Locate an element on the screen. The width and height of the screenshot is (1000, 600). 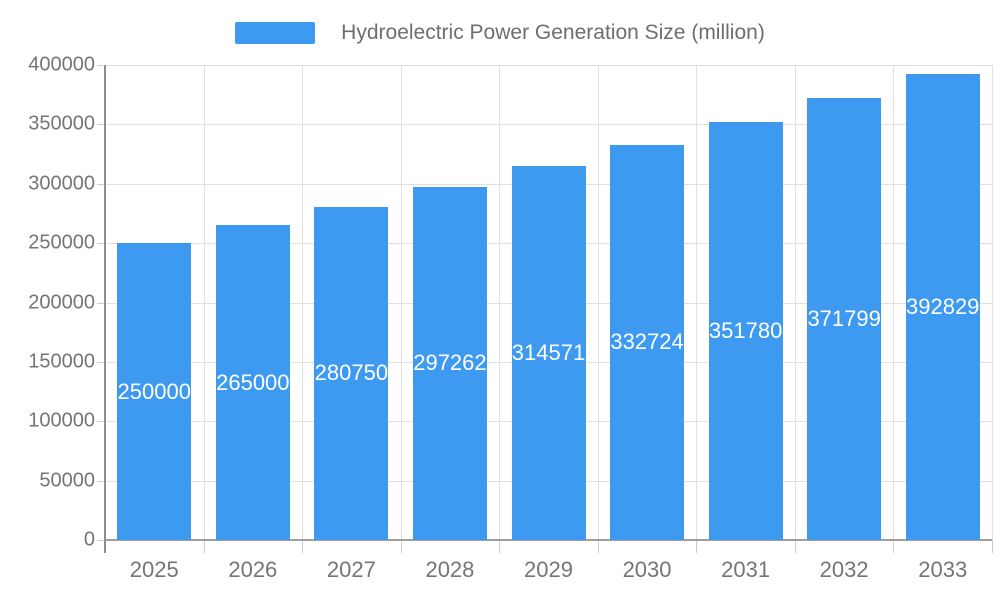
bar-2030: 332724 is located at coordinates (647, 342).